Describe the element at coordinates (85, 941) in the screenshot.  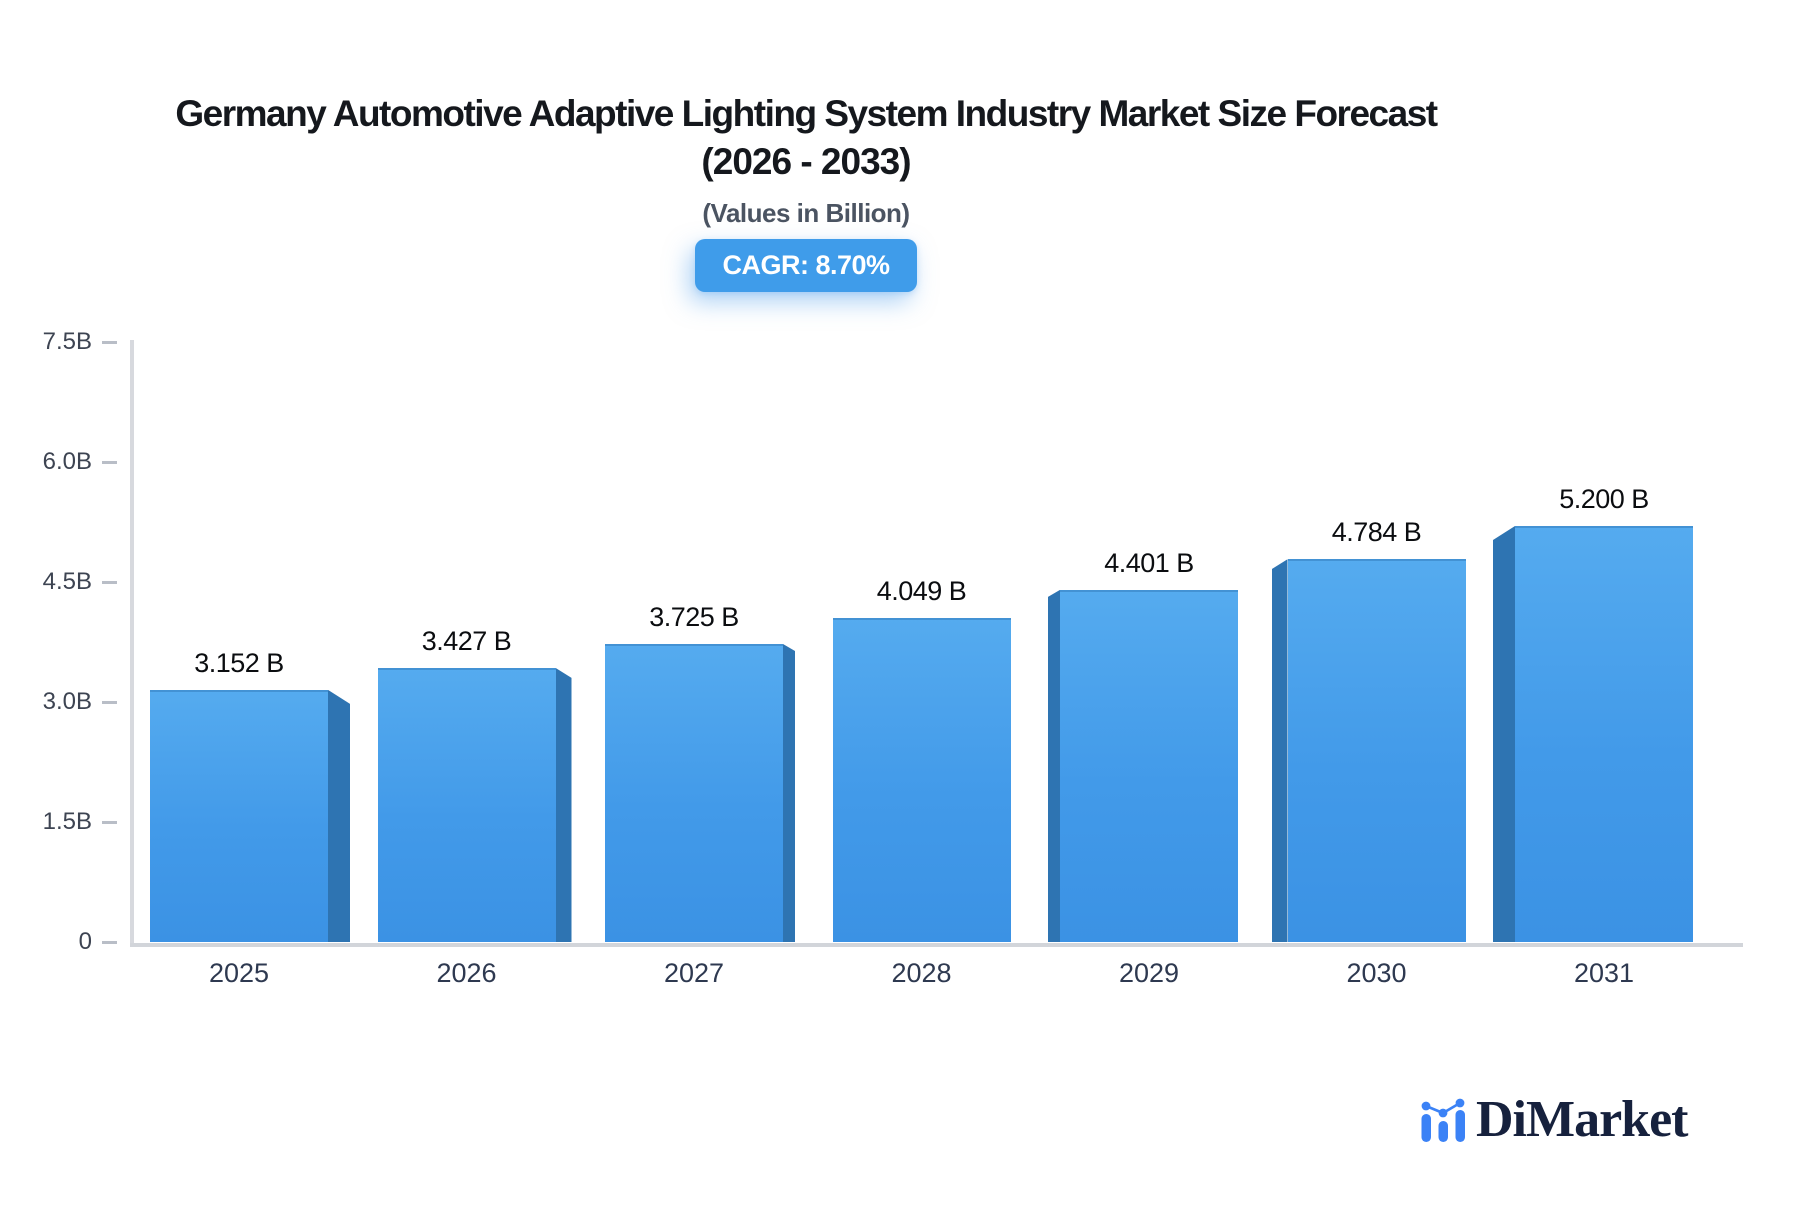
I see `y-tick-label: 0` at that location.